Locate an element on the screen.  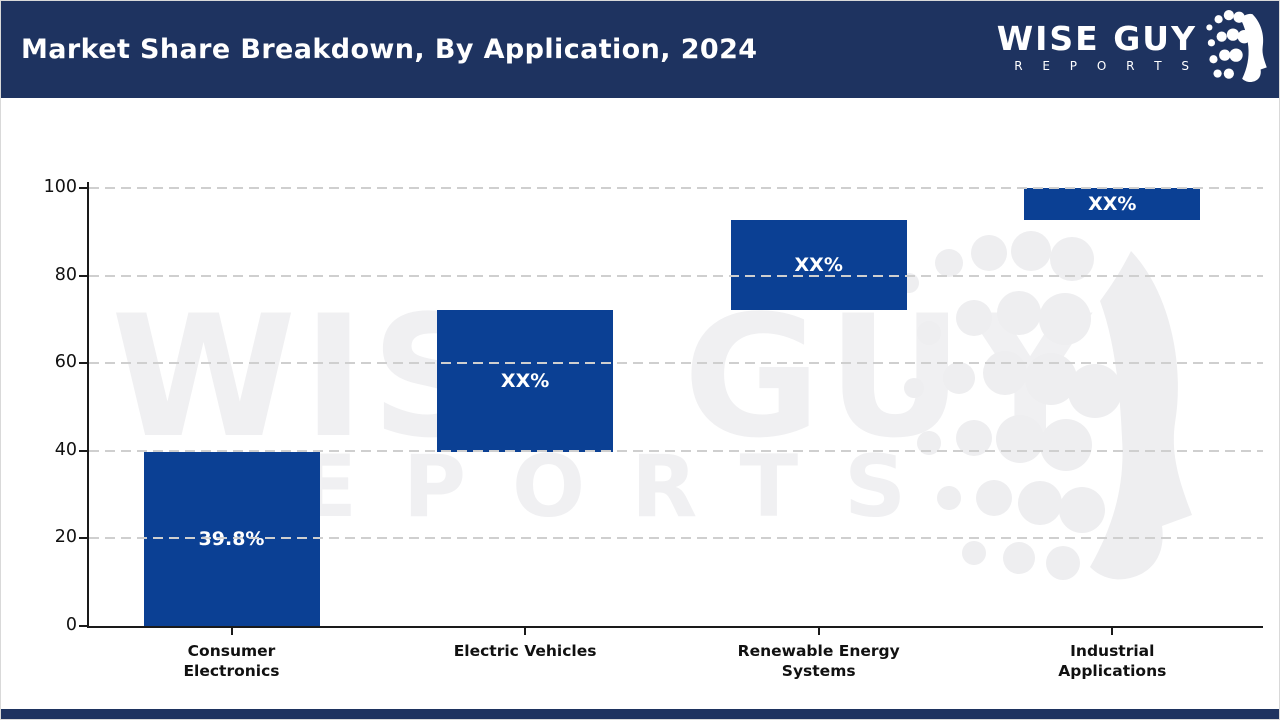
bar-segment-2: XX% is located at coordinates (525, 381).